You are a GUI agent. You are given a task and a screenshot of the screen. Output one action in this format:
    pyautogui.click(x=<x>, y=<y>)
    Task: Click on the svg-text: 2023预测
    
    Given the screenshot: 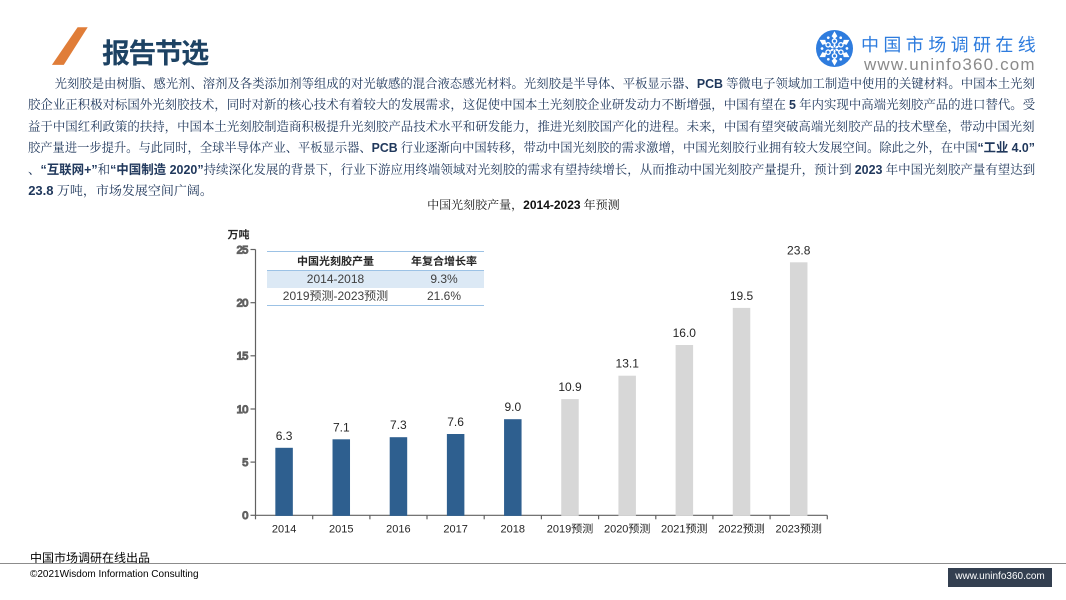 What is the action you would take?
    pyautogui.click(x=798, y=528)
    